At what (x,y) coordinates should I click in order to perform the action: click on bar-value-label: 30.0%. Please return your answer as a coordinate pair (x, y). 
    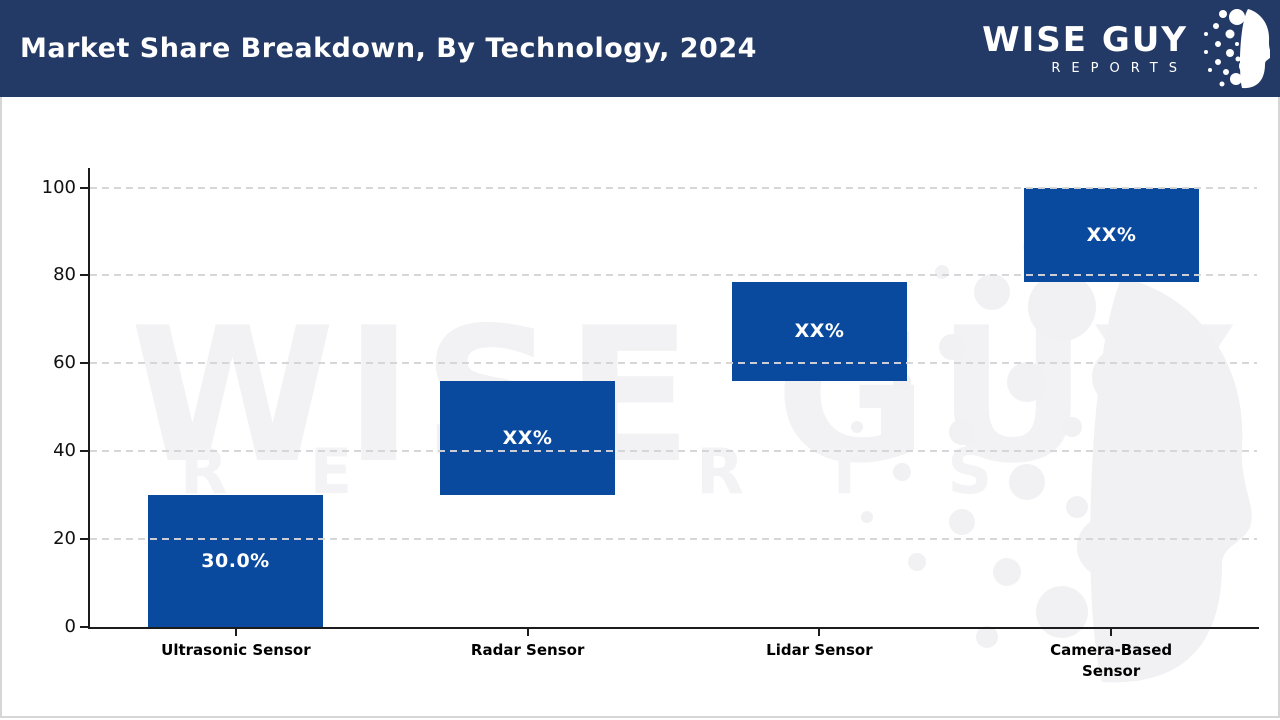
    Looking at the image, I should click on (235, 561).